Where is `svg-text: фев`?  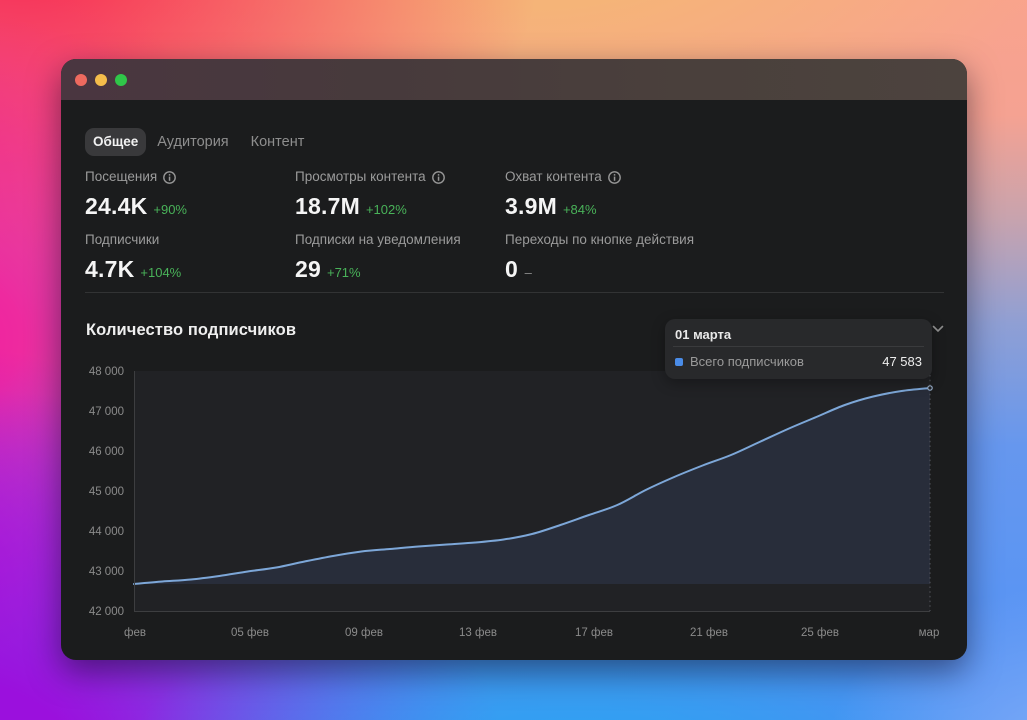
svg-text: фев is located at coordinates (135, 633).